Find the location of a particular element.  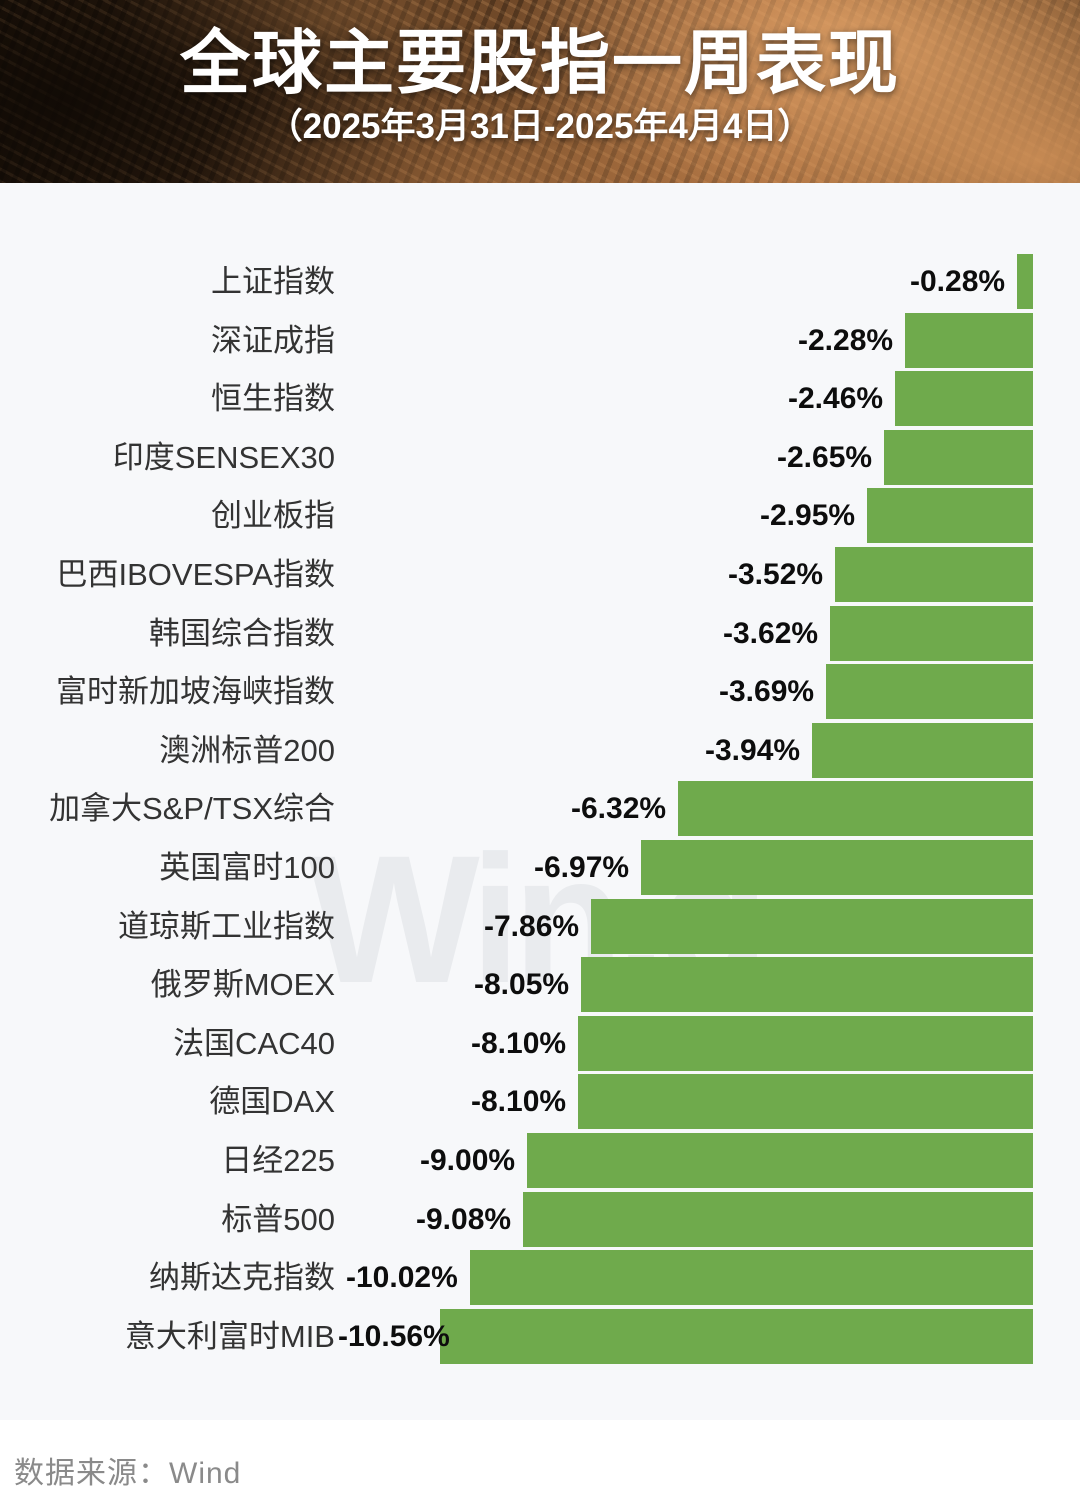

chart-title: 全球主要股指一周表现 is located at coordinates (540, 63).